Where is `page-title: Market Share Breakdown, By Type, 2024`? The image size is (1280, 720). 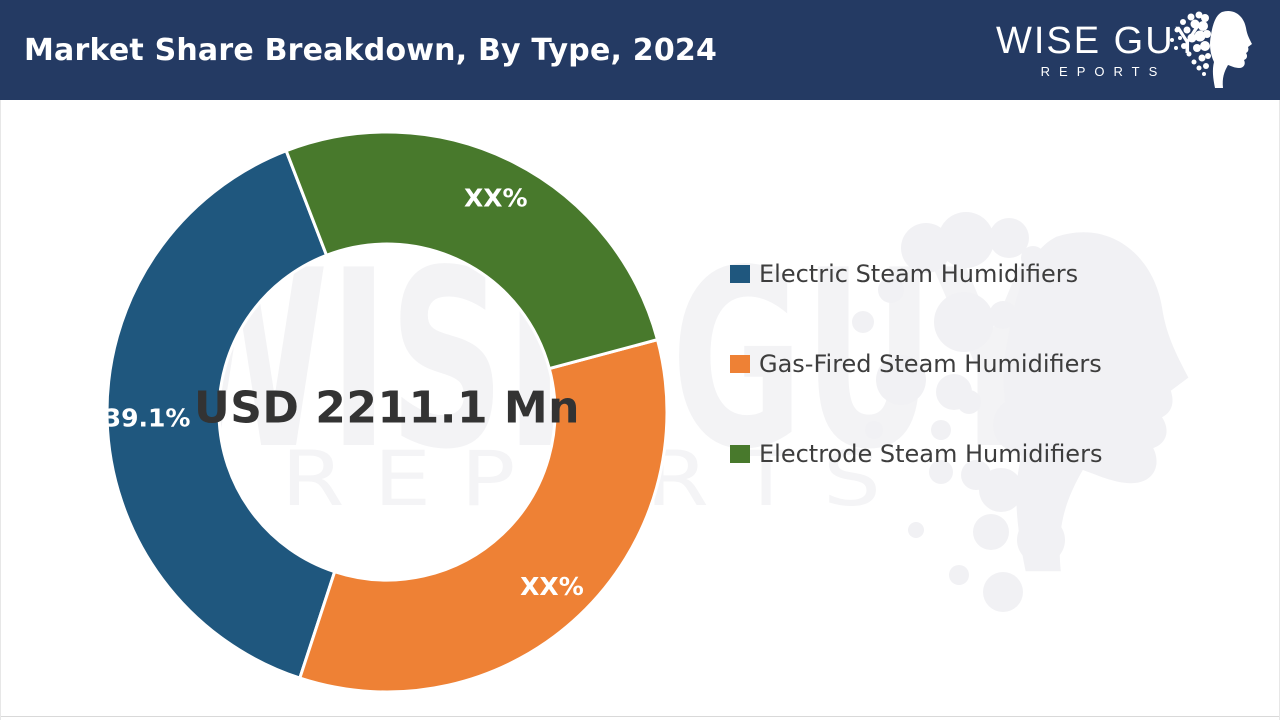 page-title: Market Share Breakdown, By Type, 2024 is located at coordinates (371, 50).